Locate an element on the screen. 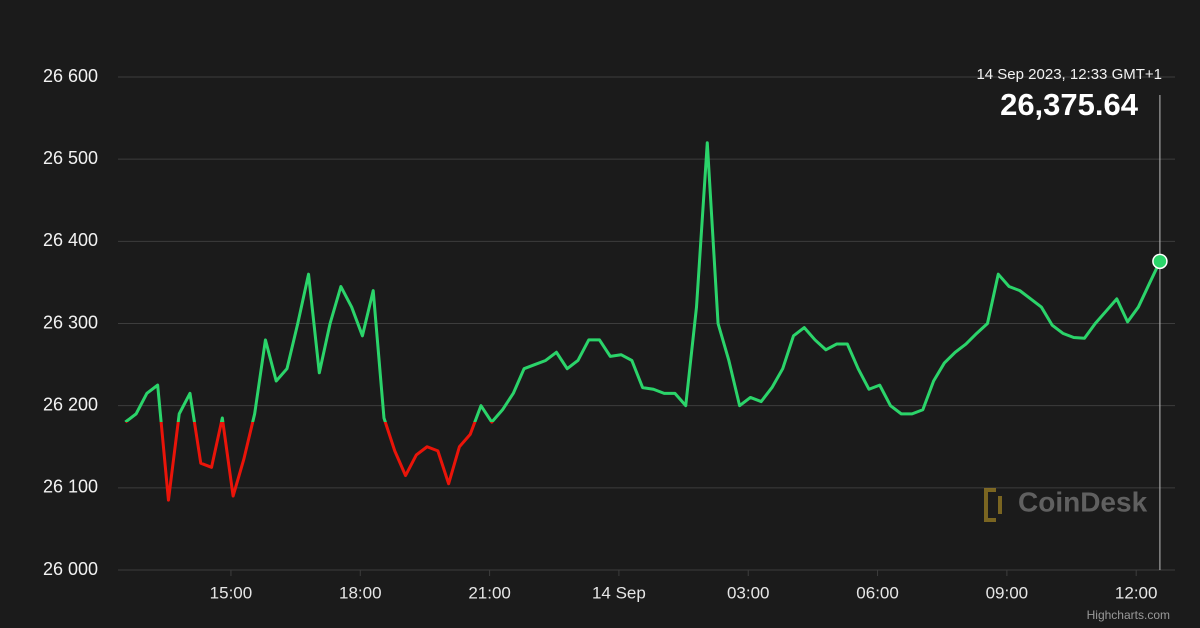 This screenshot has width=1200, height=628. y-tick-label: 26 600 is located at coordinates (70, 76).